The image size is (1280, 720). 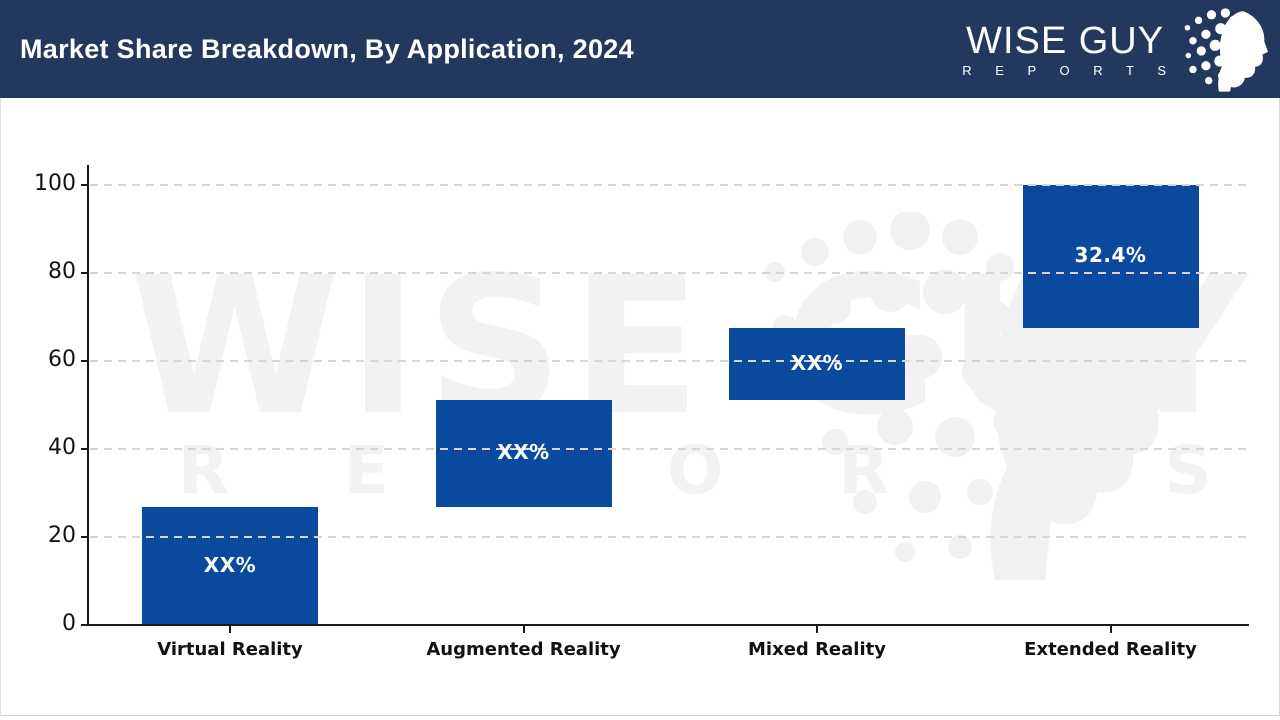 I want to click on y-tick-label: 20, so click(x=62, y=535).